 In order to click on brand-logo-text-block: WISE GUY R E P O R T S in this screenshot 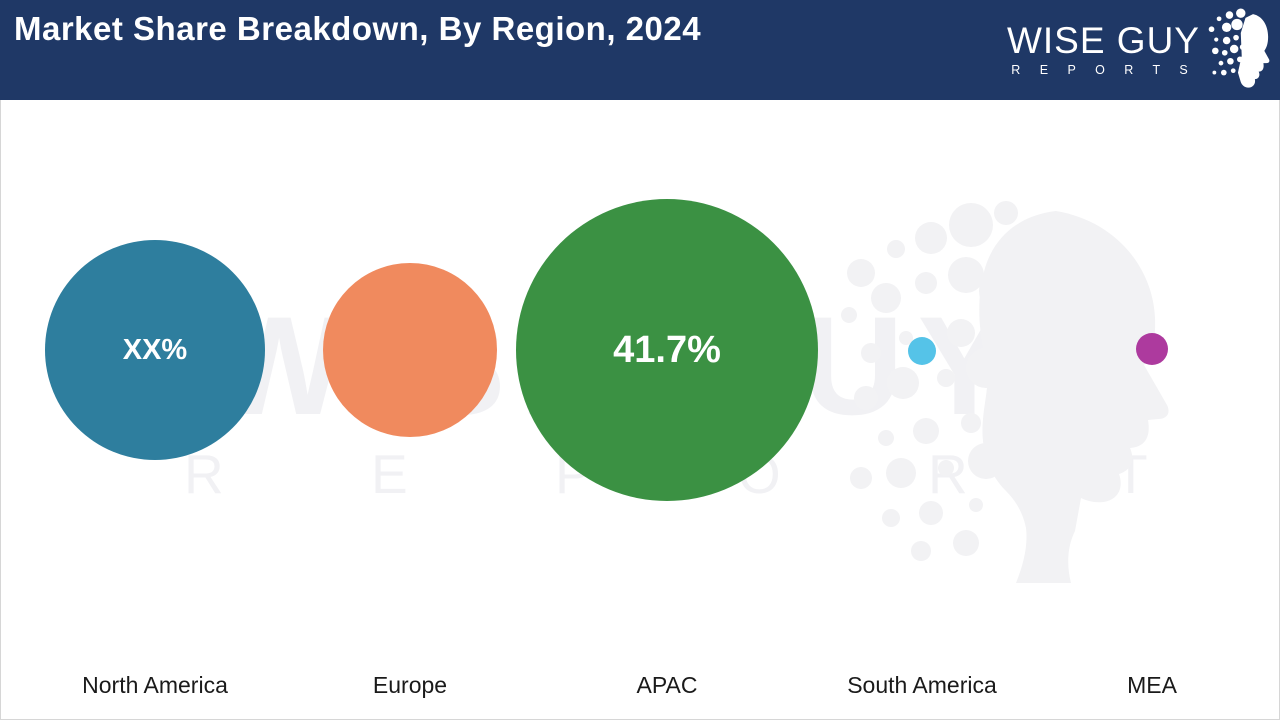, I will do `click(1103, 48)`.